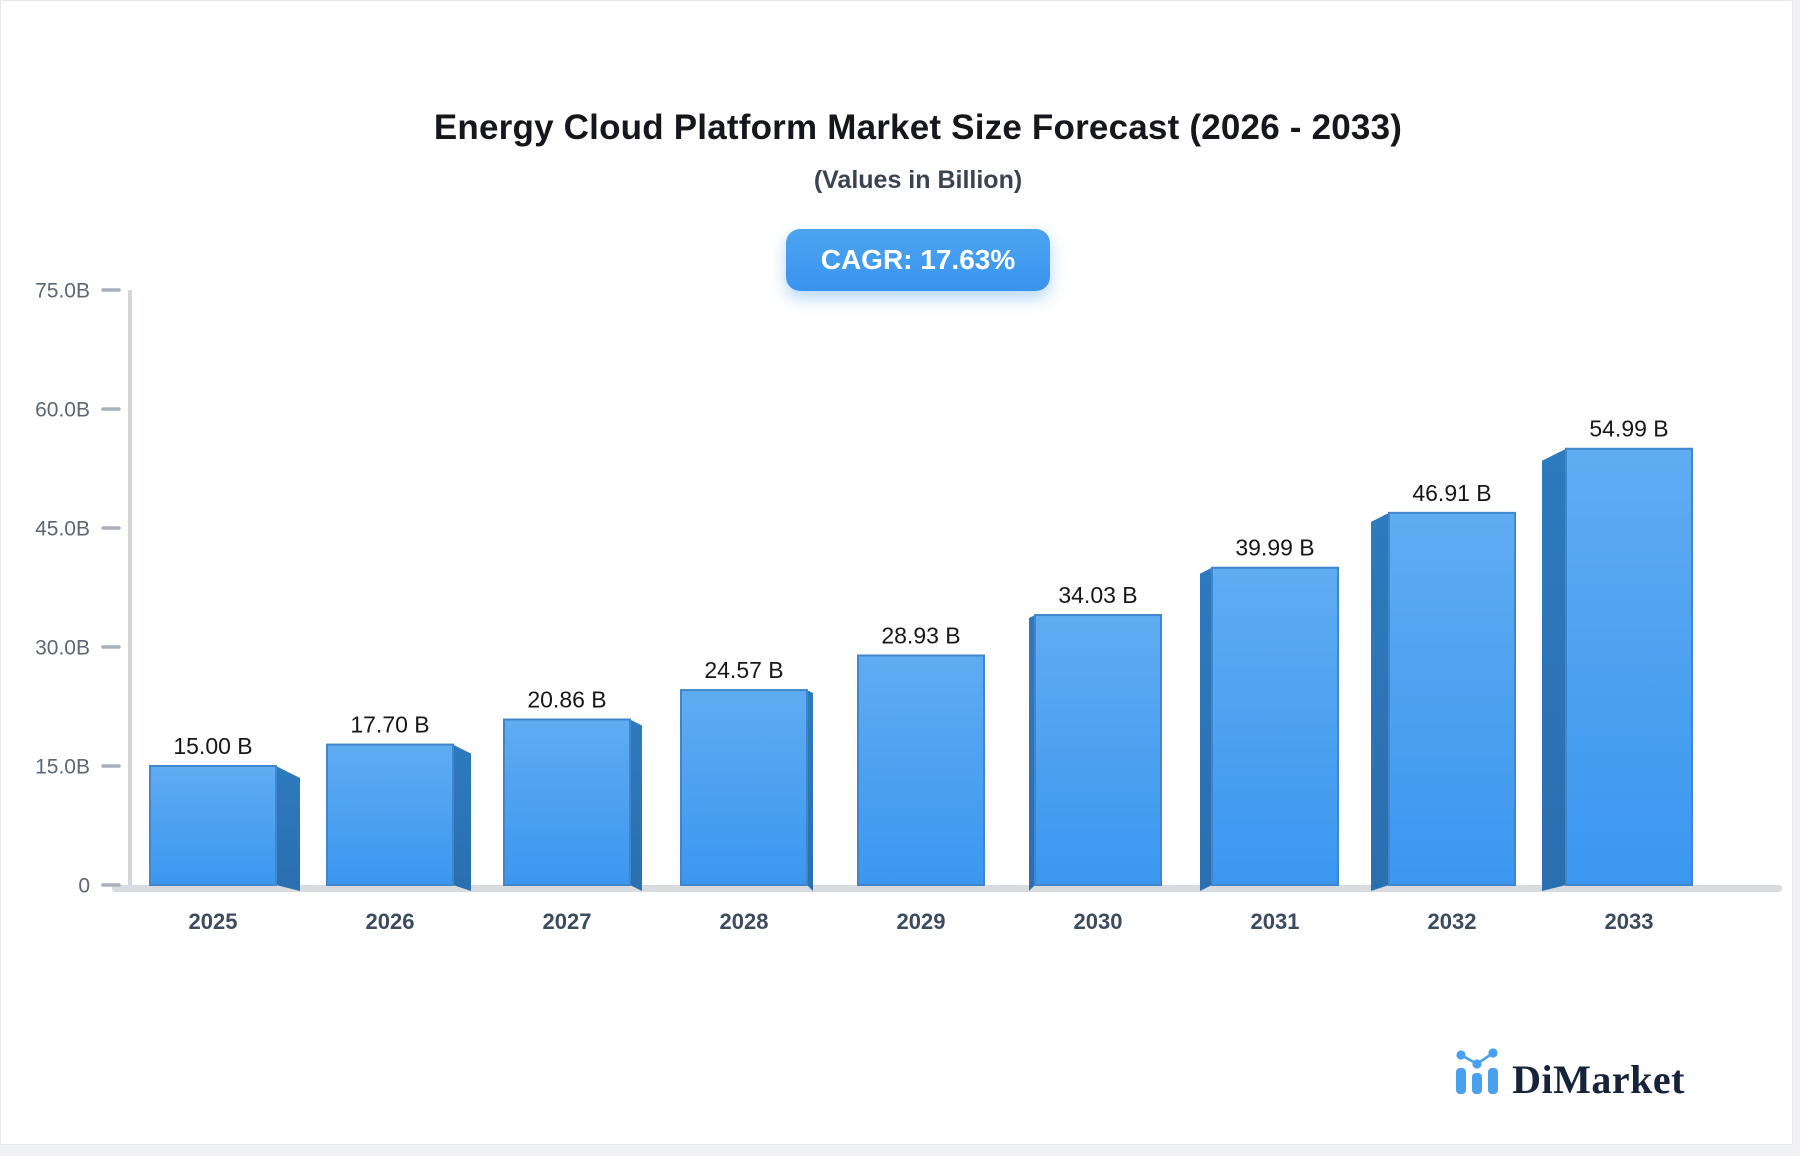 Image resolution: width=1800 pixels, height=1156 pixels. I want to click on x-tick-label-2028: 2028, so click(744, 921).